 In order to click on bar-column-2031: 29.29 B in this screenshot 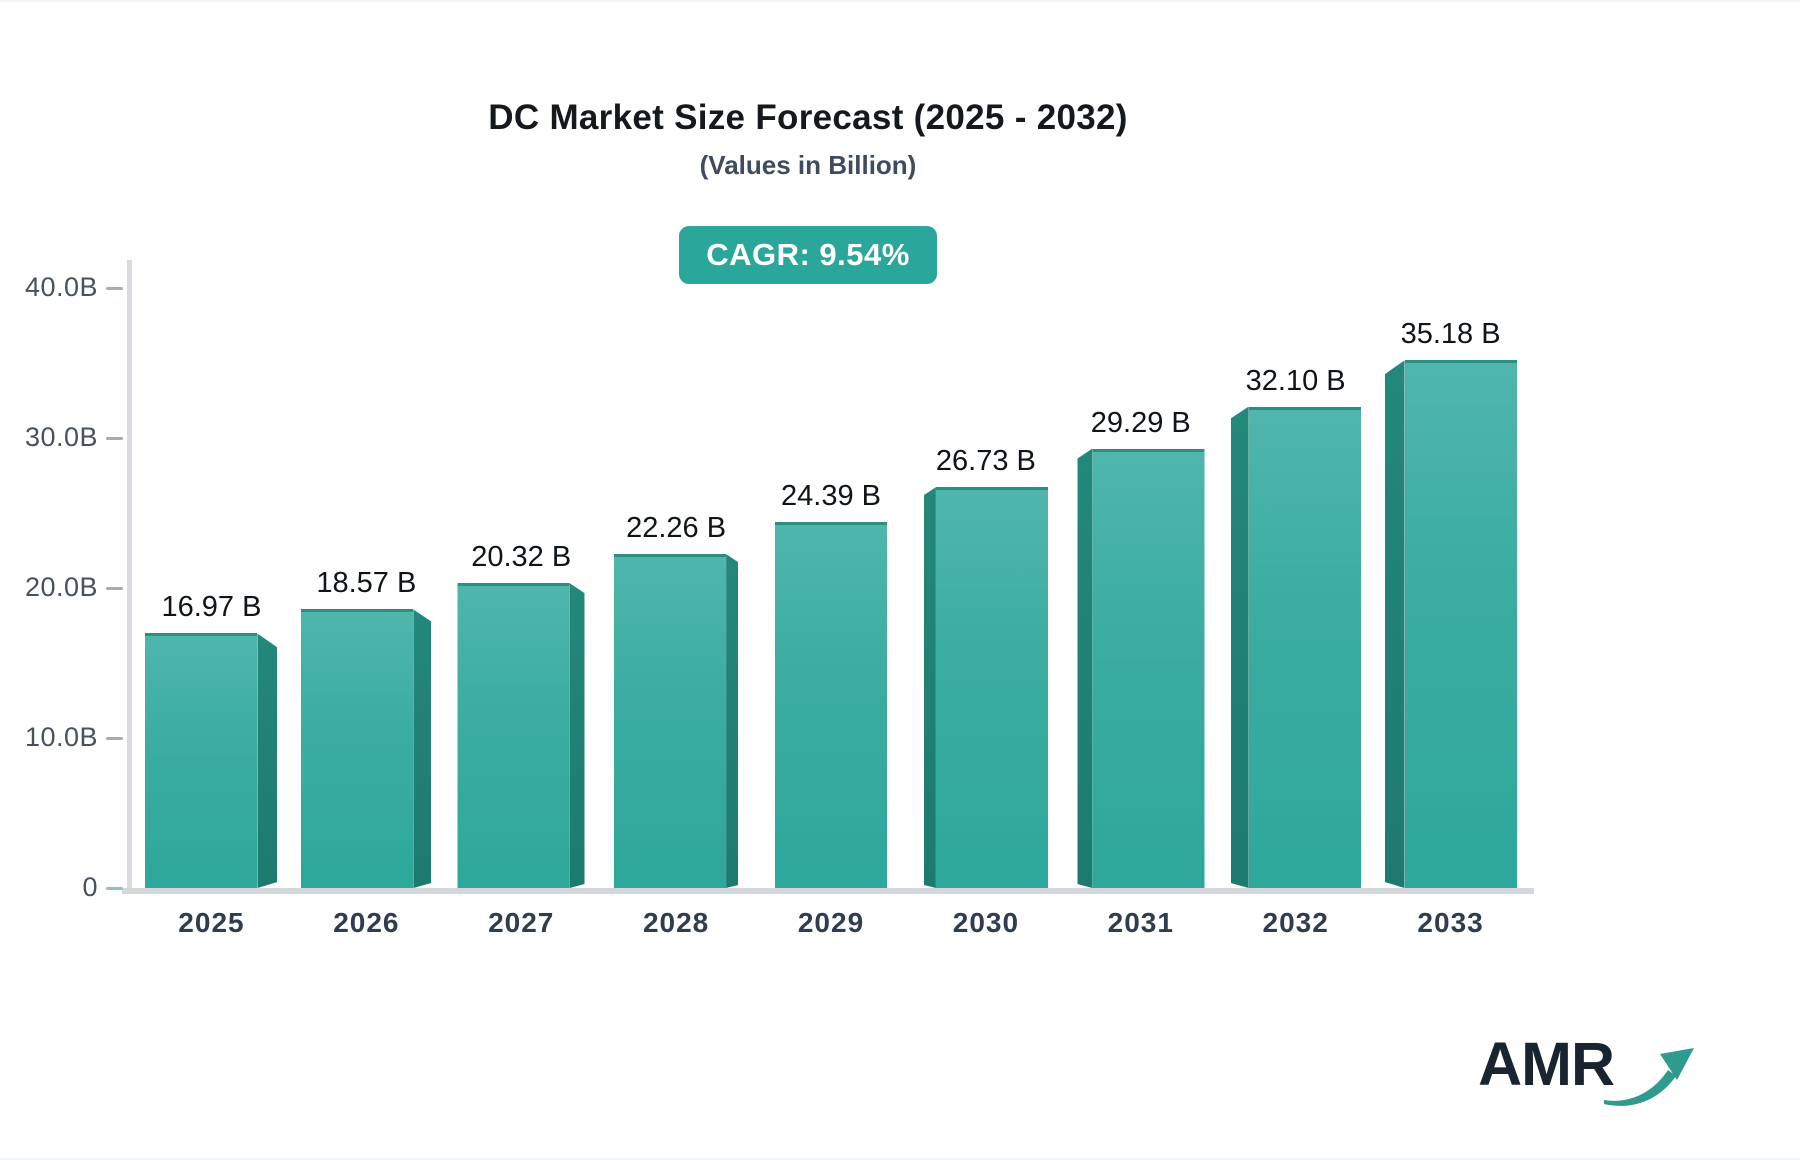, I will do `click(1140, 588)`.